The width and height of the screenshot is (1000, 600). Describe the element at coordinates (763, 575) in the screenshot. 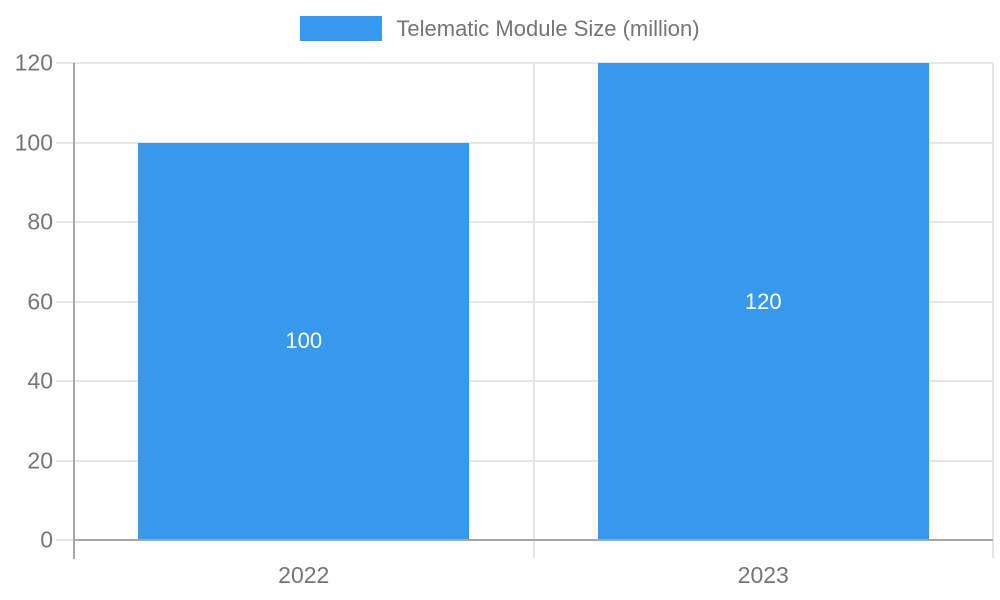

I see `x-axis-tick-label: 2023` at that location.